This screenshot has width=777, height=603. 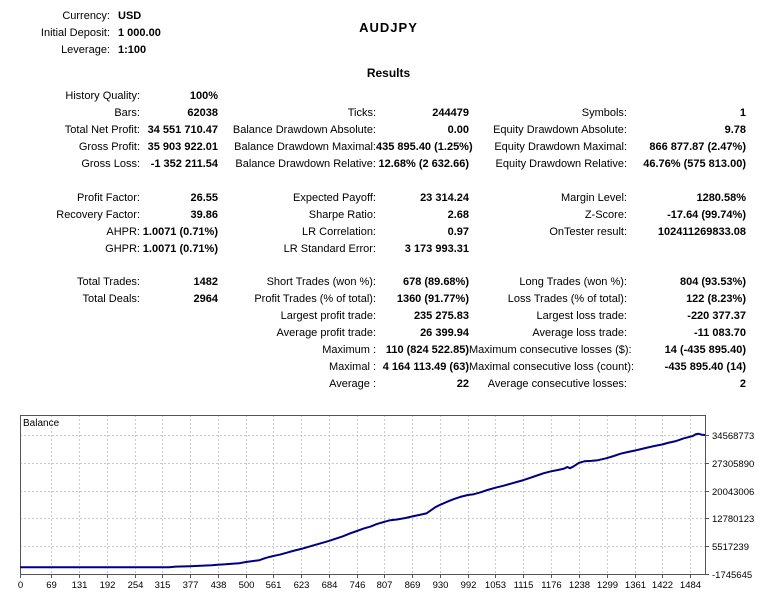 What do you see at coordinates (339, 232) in the screenshot?
I see `stat-label: LR Correlation:` at bounding box center [339, 232].